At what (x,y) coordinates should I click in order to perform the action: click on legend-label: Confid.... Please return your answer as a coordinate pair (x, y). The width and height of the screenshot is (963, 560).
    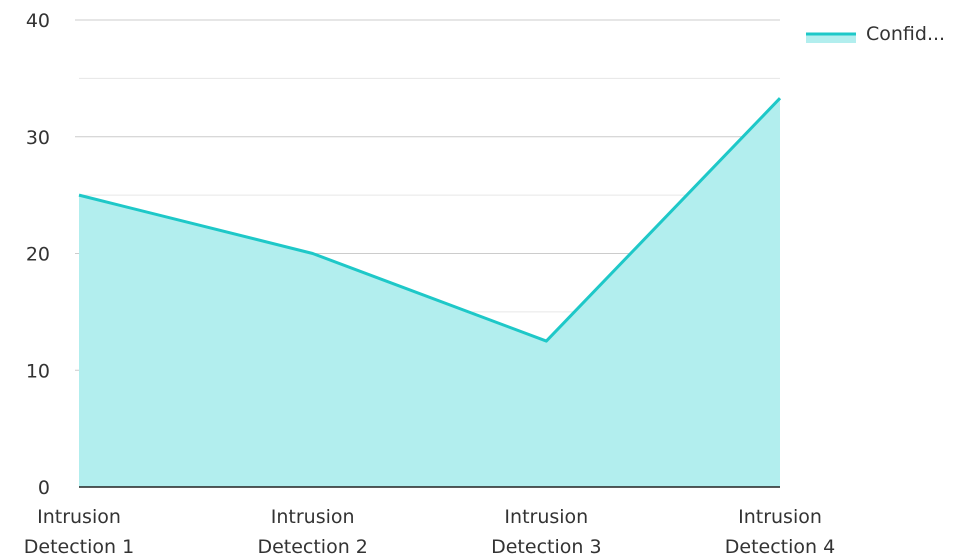
    Looking at the image, I should click on (905, 34).